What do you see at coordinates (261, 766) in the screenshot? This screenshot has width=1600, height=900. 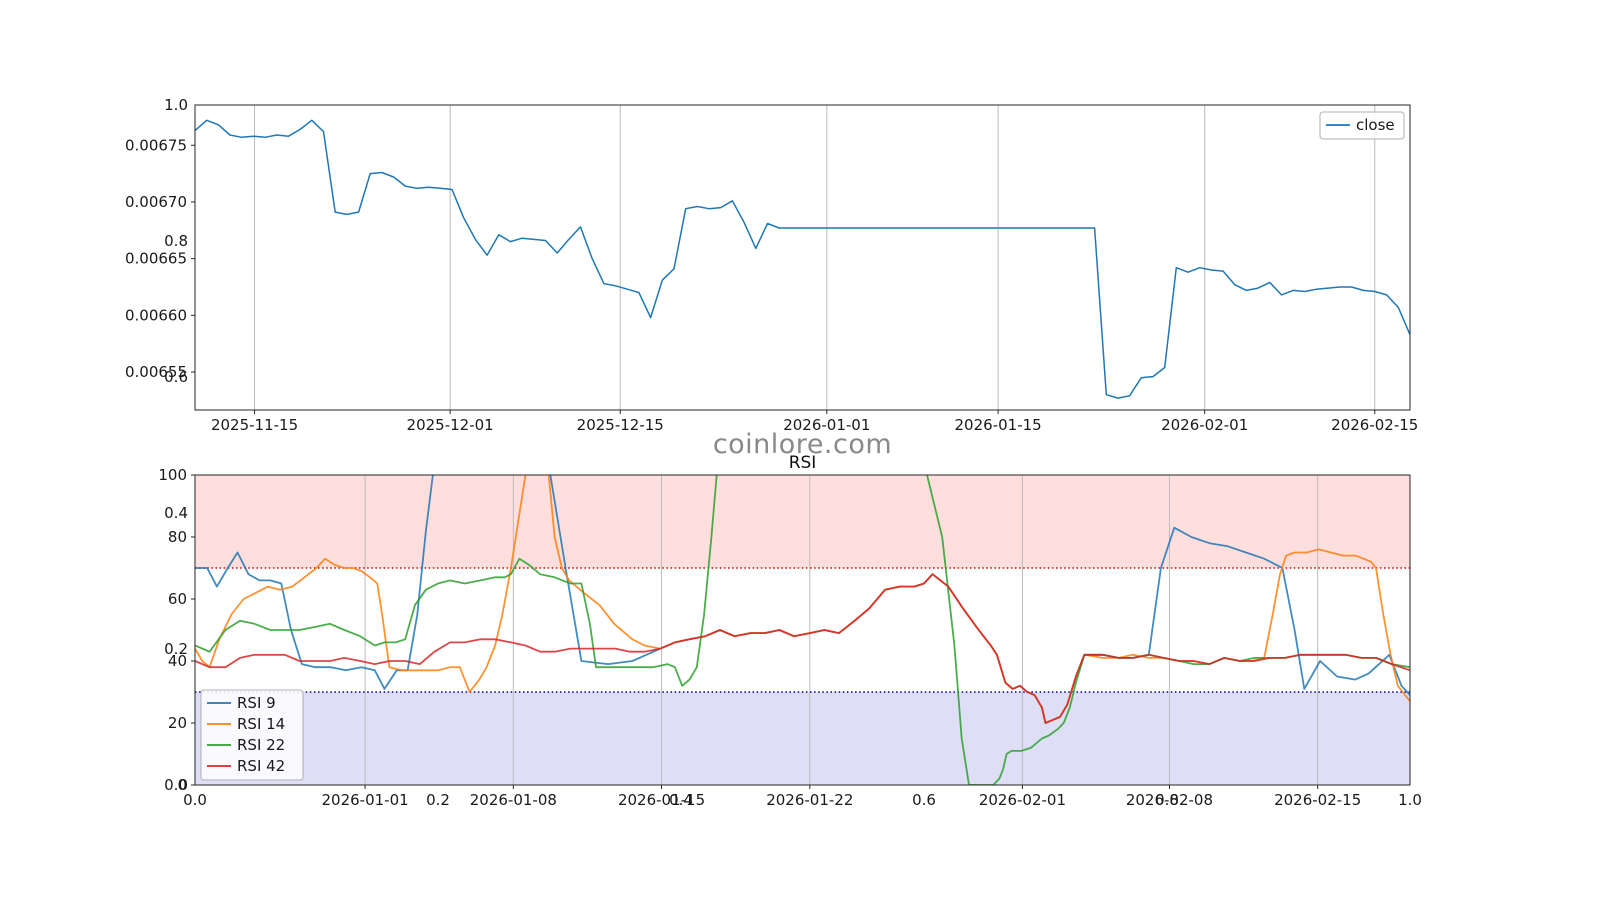 I see `legend-label: RSI 42` at bounding box center [261, 766].